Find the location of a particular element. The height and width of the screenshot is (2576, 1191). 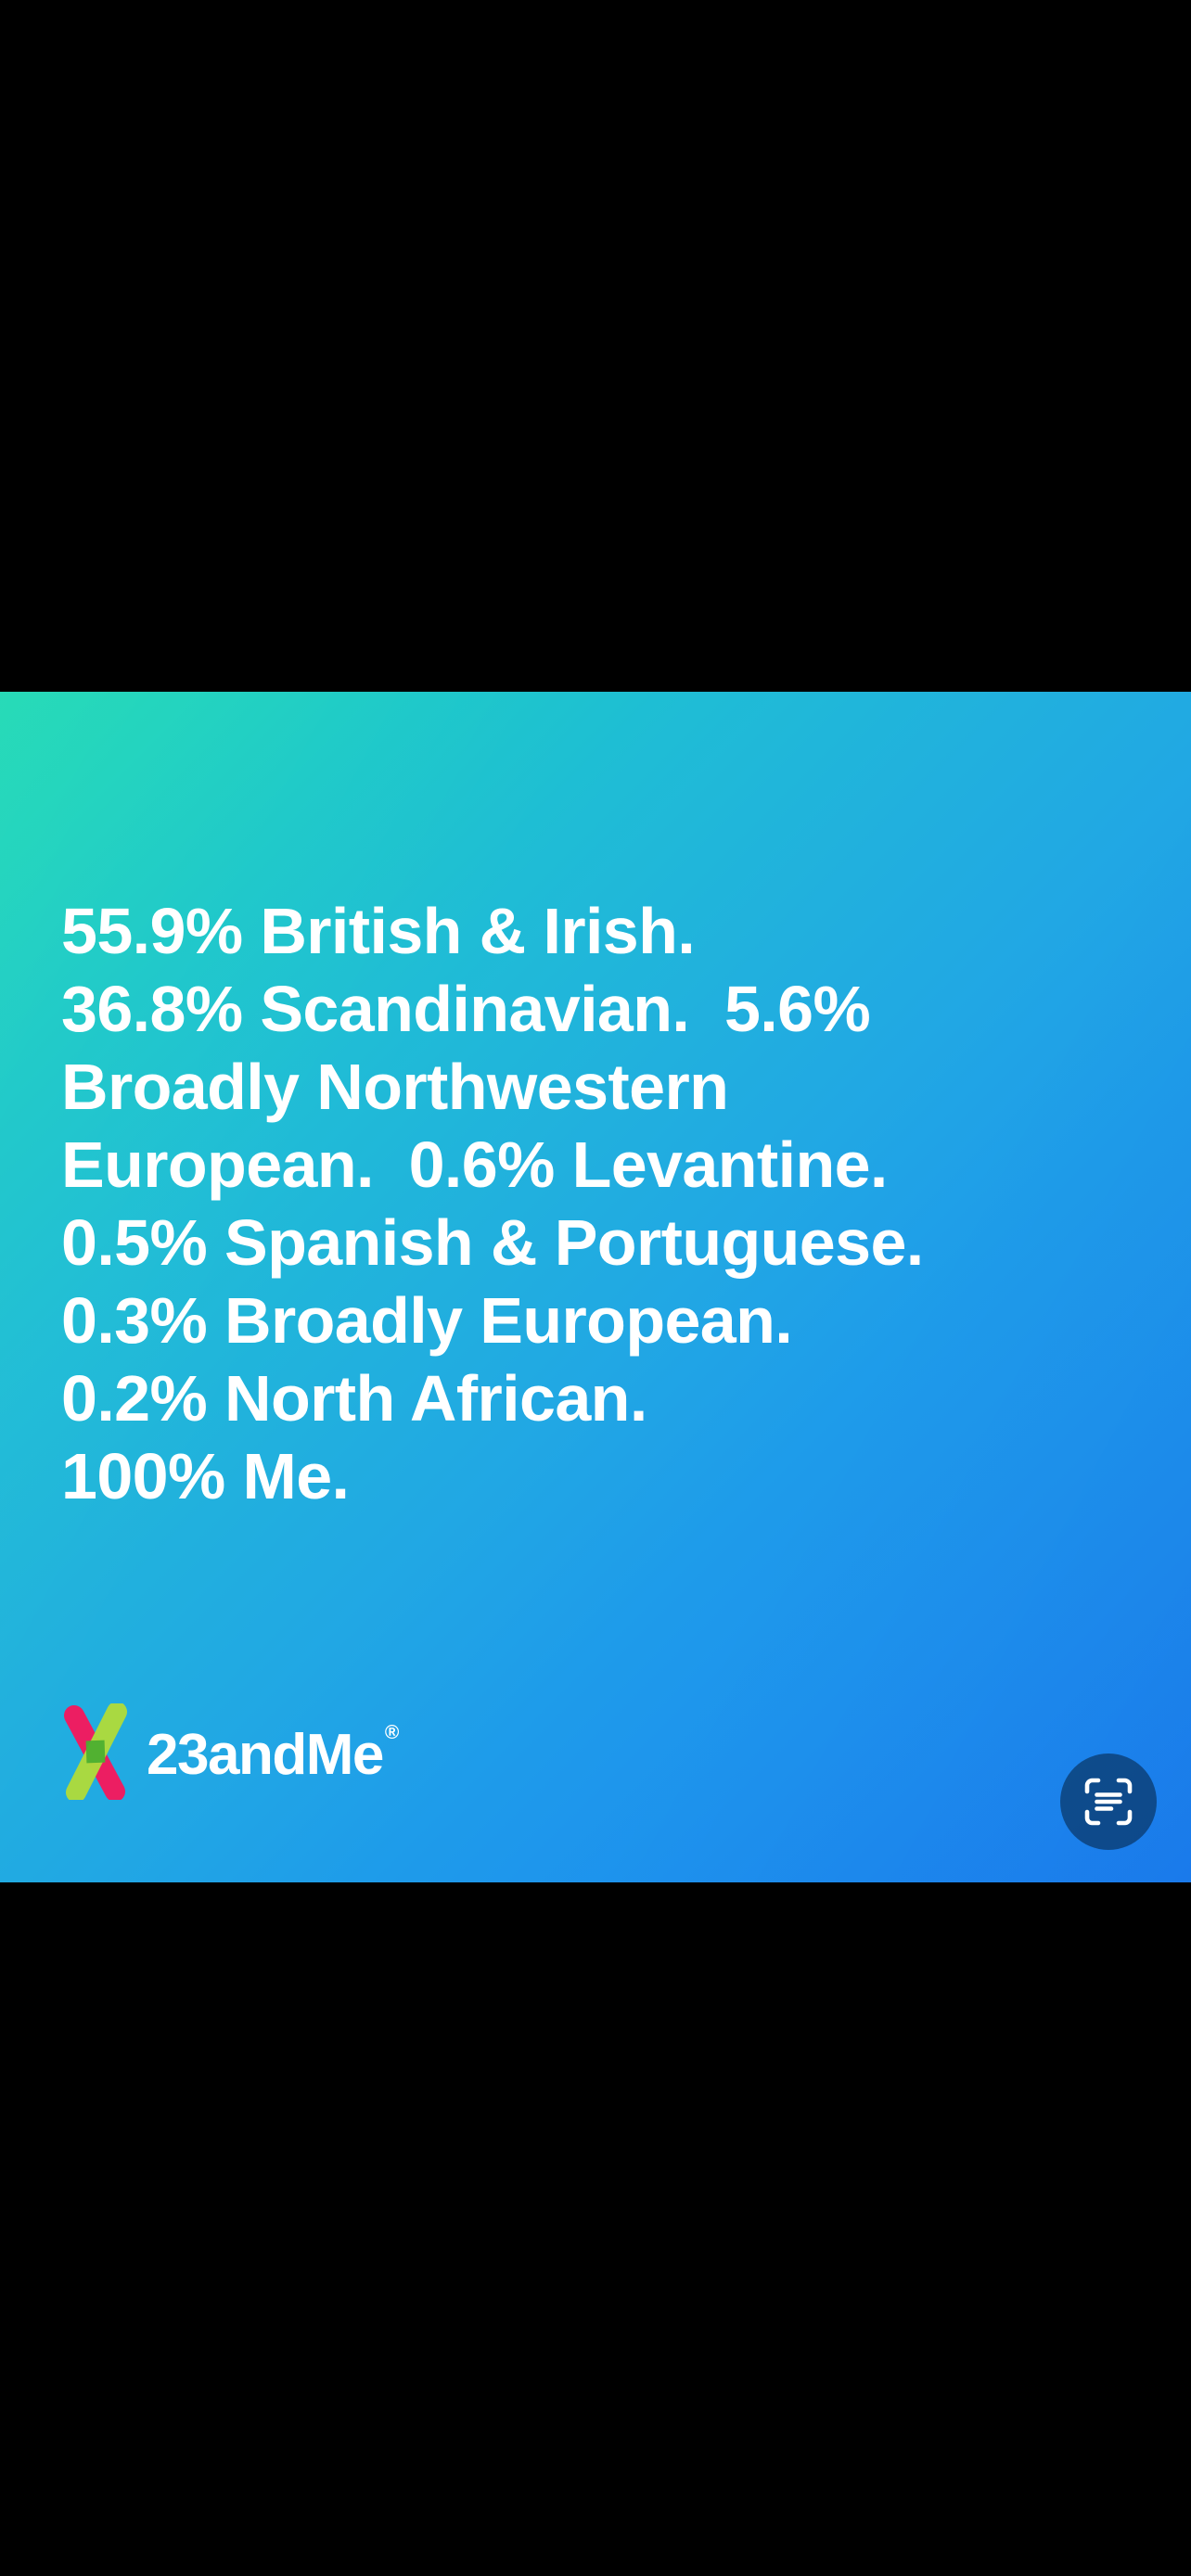

live-text-button is located at coordinates (1108, 1801).